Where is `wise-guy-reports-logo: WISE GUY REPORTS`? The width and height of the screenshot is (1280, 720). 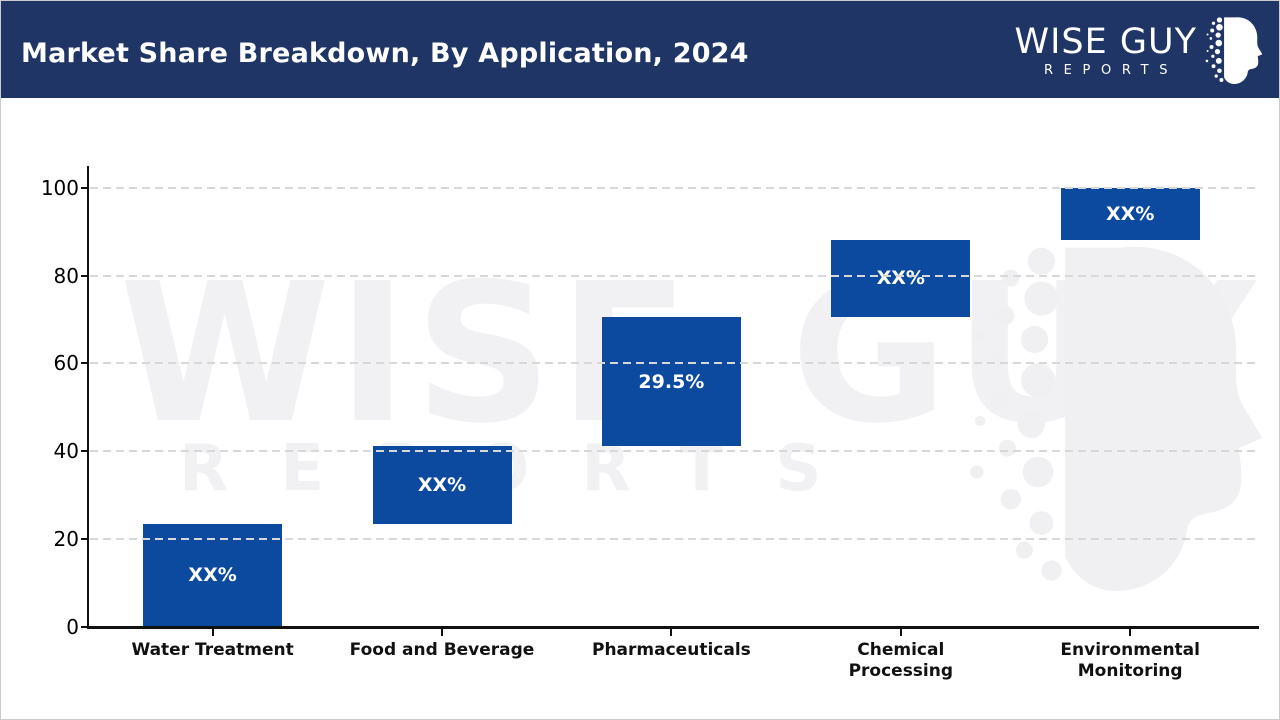 wise-guy-reports-logo: WISE GUY REPORTS is located at coordinates (1139, 51).